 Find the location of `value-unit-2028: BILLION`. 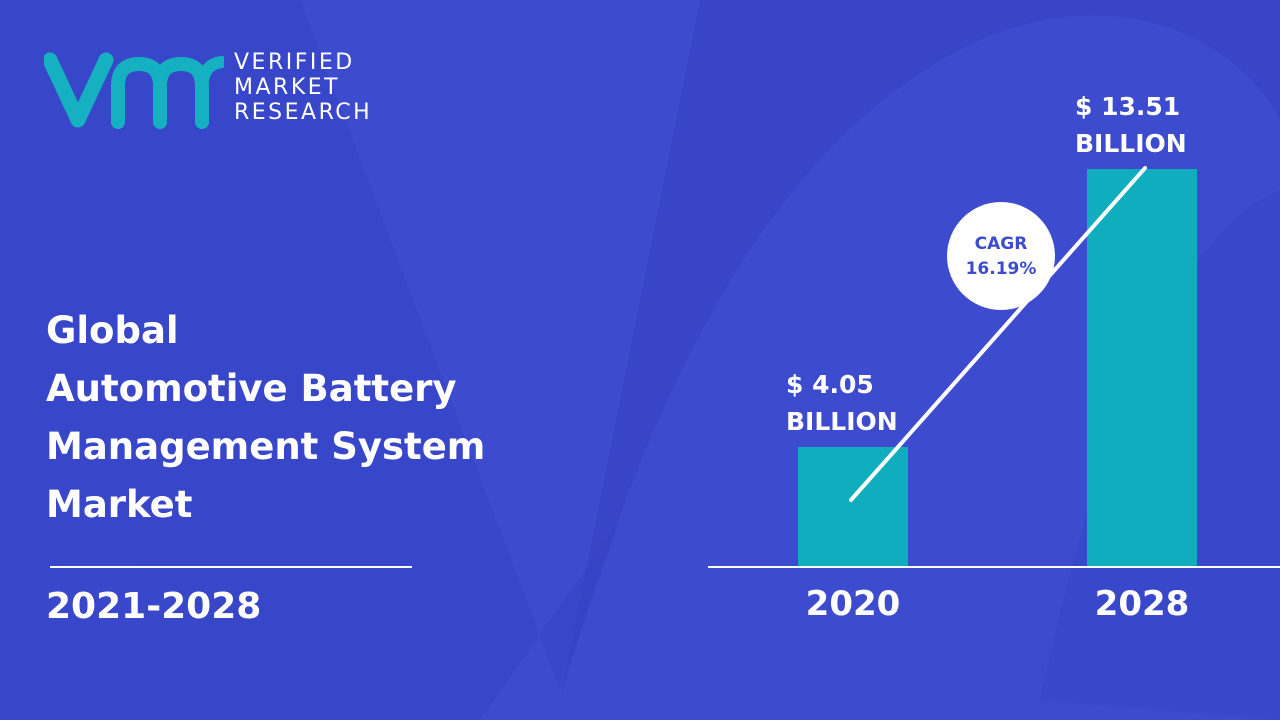

value-unit-2028: BILLION is located at coordinates (1131, 143).